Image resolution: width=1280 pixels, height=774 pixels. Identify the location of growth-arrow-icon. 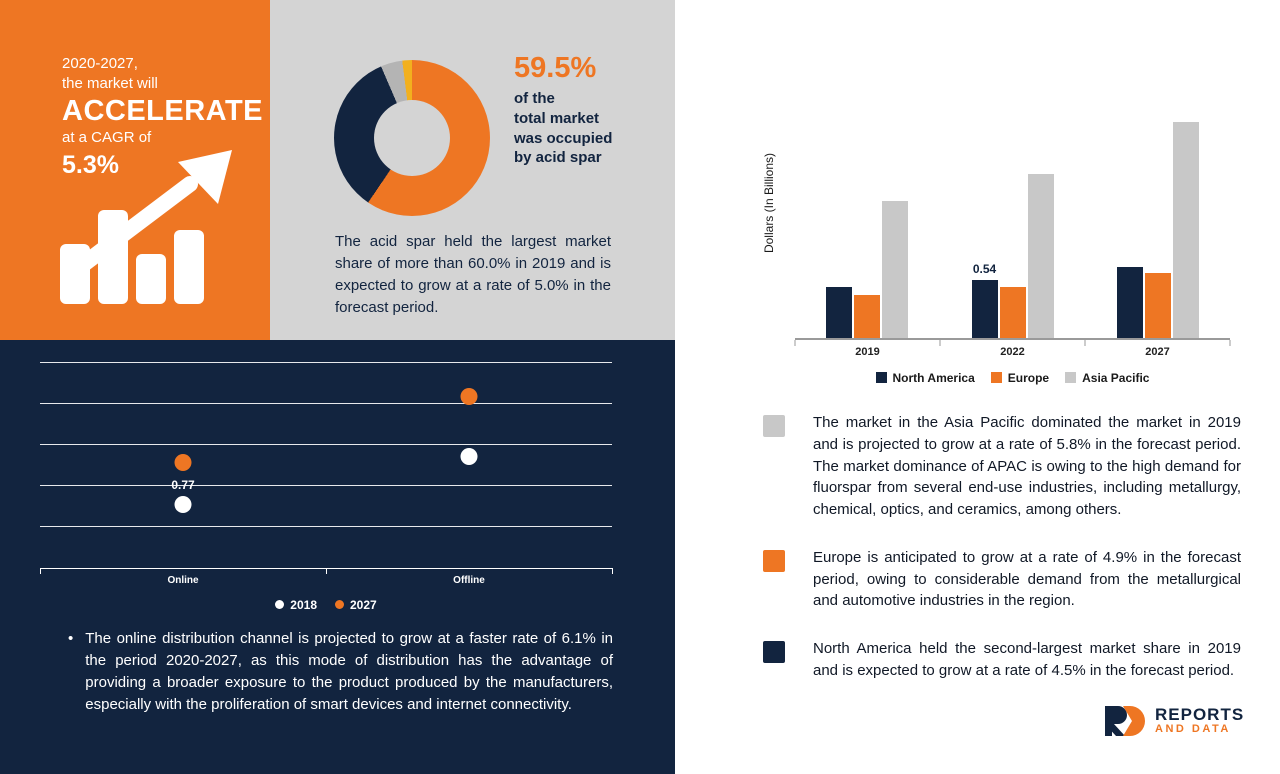
(146, 227).